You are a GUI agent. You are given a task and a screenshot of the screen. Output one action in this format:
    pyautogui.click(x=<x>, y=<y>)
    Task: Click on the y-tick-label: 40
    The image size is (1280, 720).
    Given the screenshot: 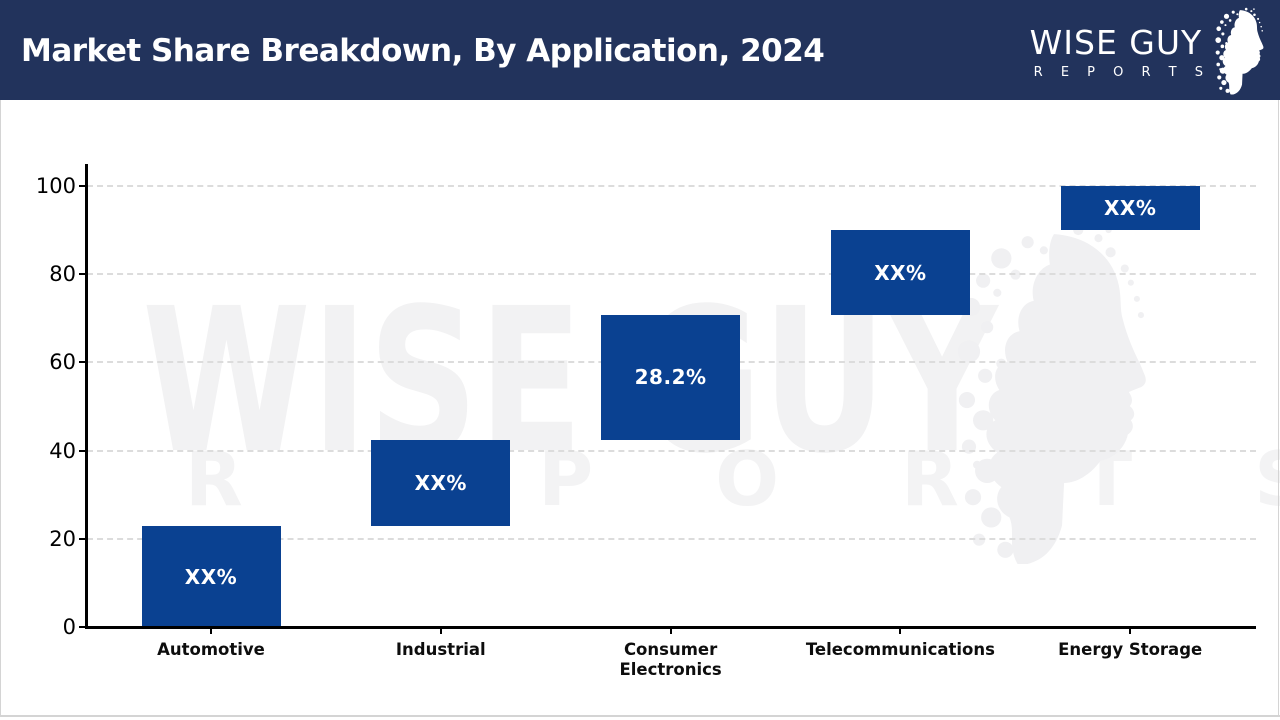 What is the action you would take?
    pyautogui.click(x=62, y=450)
    